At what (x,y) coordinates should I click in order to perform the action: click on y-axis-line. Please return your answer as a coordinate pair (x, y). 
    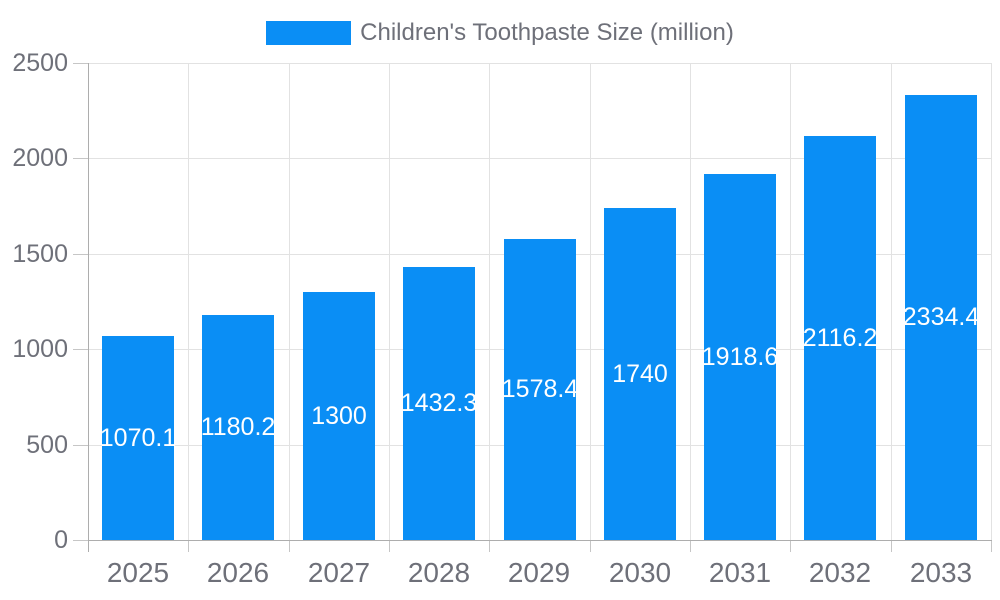
    Looking at the image, I should click on (88, 307).